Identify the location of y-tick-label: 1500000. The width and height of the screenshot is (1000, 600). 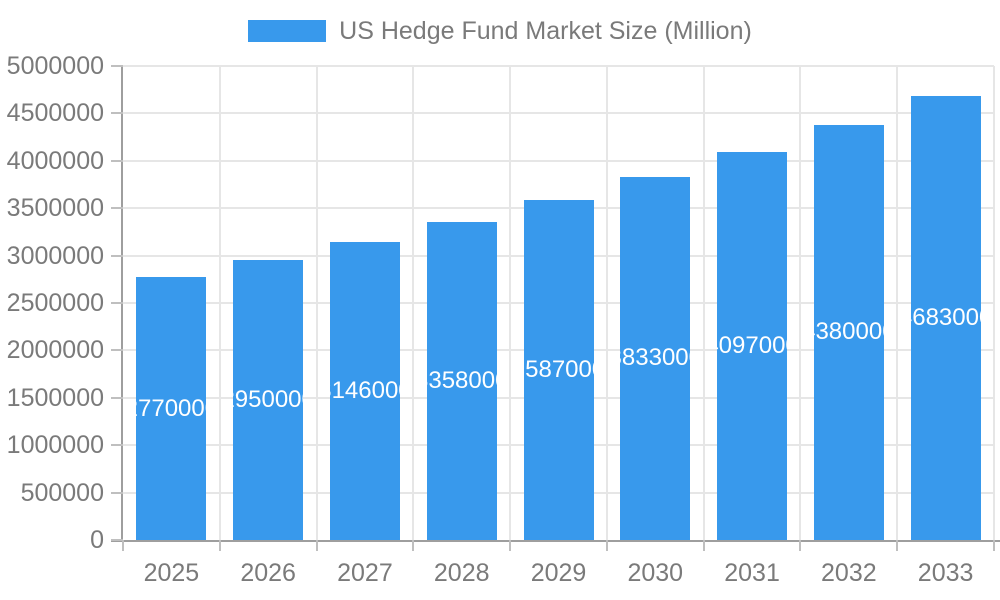
(55, 397).